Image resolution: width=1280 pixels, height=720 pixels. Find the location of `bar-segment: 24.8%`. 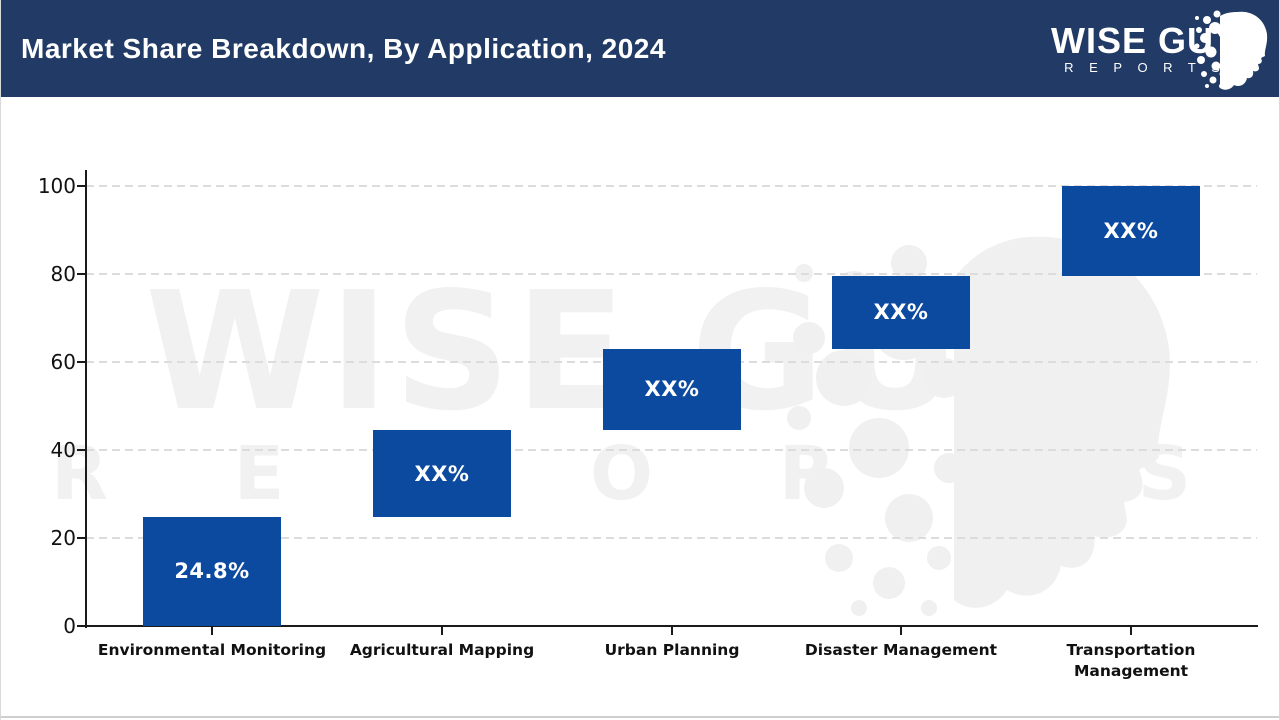

bar-segment: 24.8% is located at coordinates (212, 571).